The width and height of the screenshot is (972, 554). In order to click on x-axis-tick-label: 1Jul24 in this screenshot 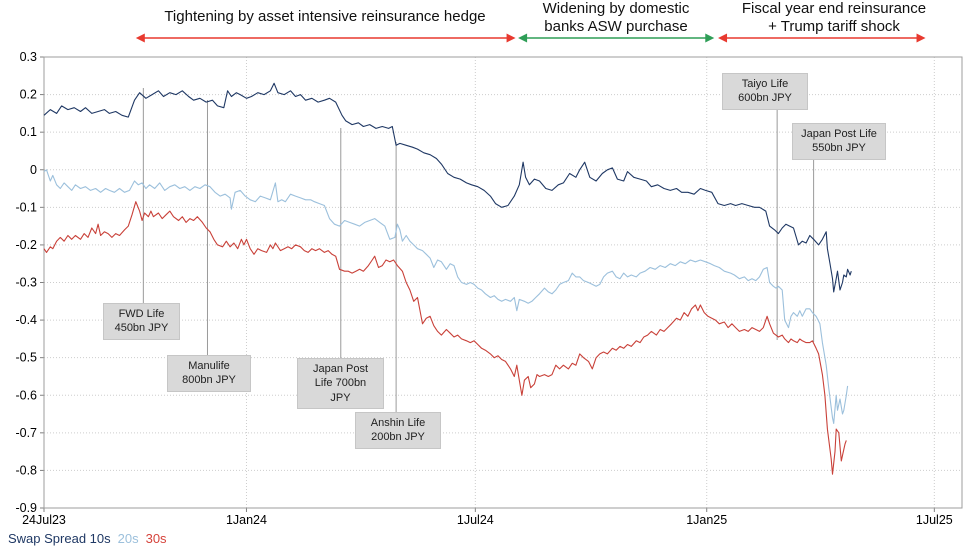, I will do `click(475, 520)`.